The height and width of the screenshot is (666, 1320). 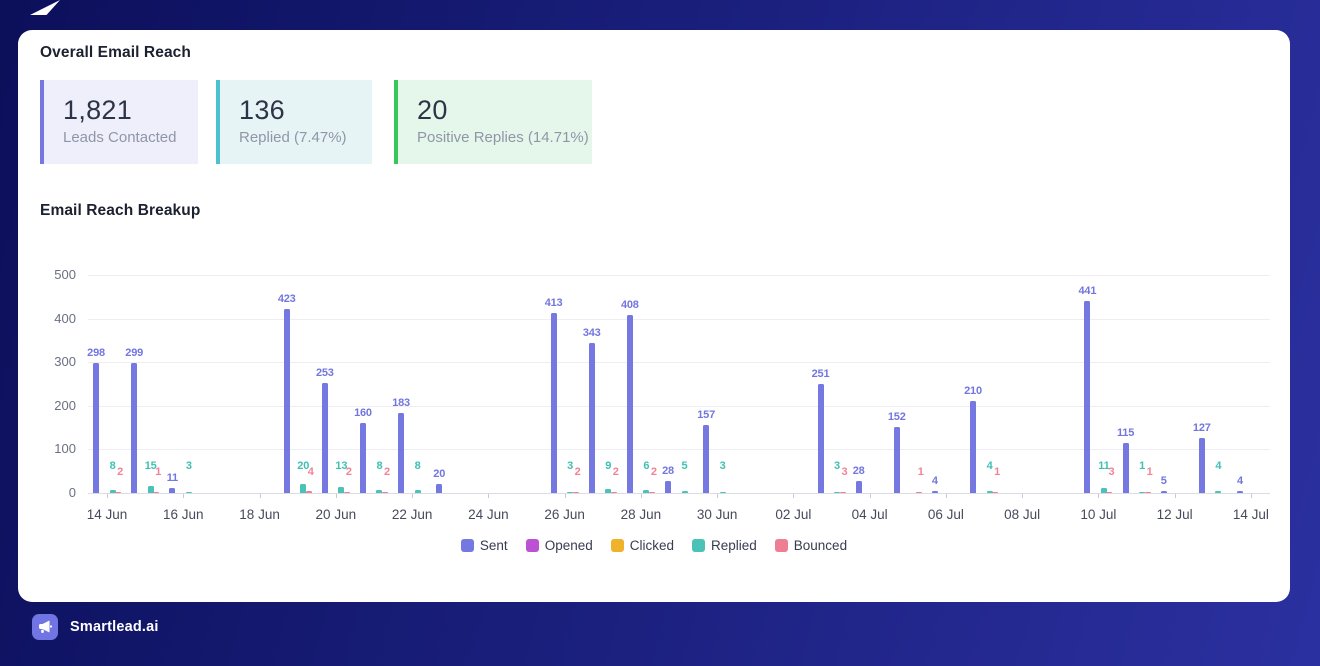 What do you see at coordinates (617, 545) in the screenshot?
I see `legend-swatch-clicked` at bounding box center [617, 545].